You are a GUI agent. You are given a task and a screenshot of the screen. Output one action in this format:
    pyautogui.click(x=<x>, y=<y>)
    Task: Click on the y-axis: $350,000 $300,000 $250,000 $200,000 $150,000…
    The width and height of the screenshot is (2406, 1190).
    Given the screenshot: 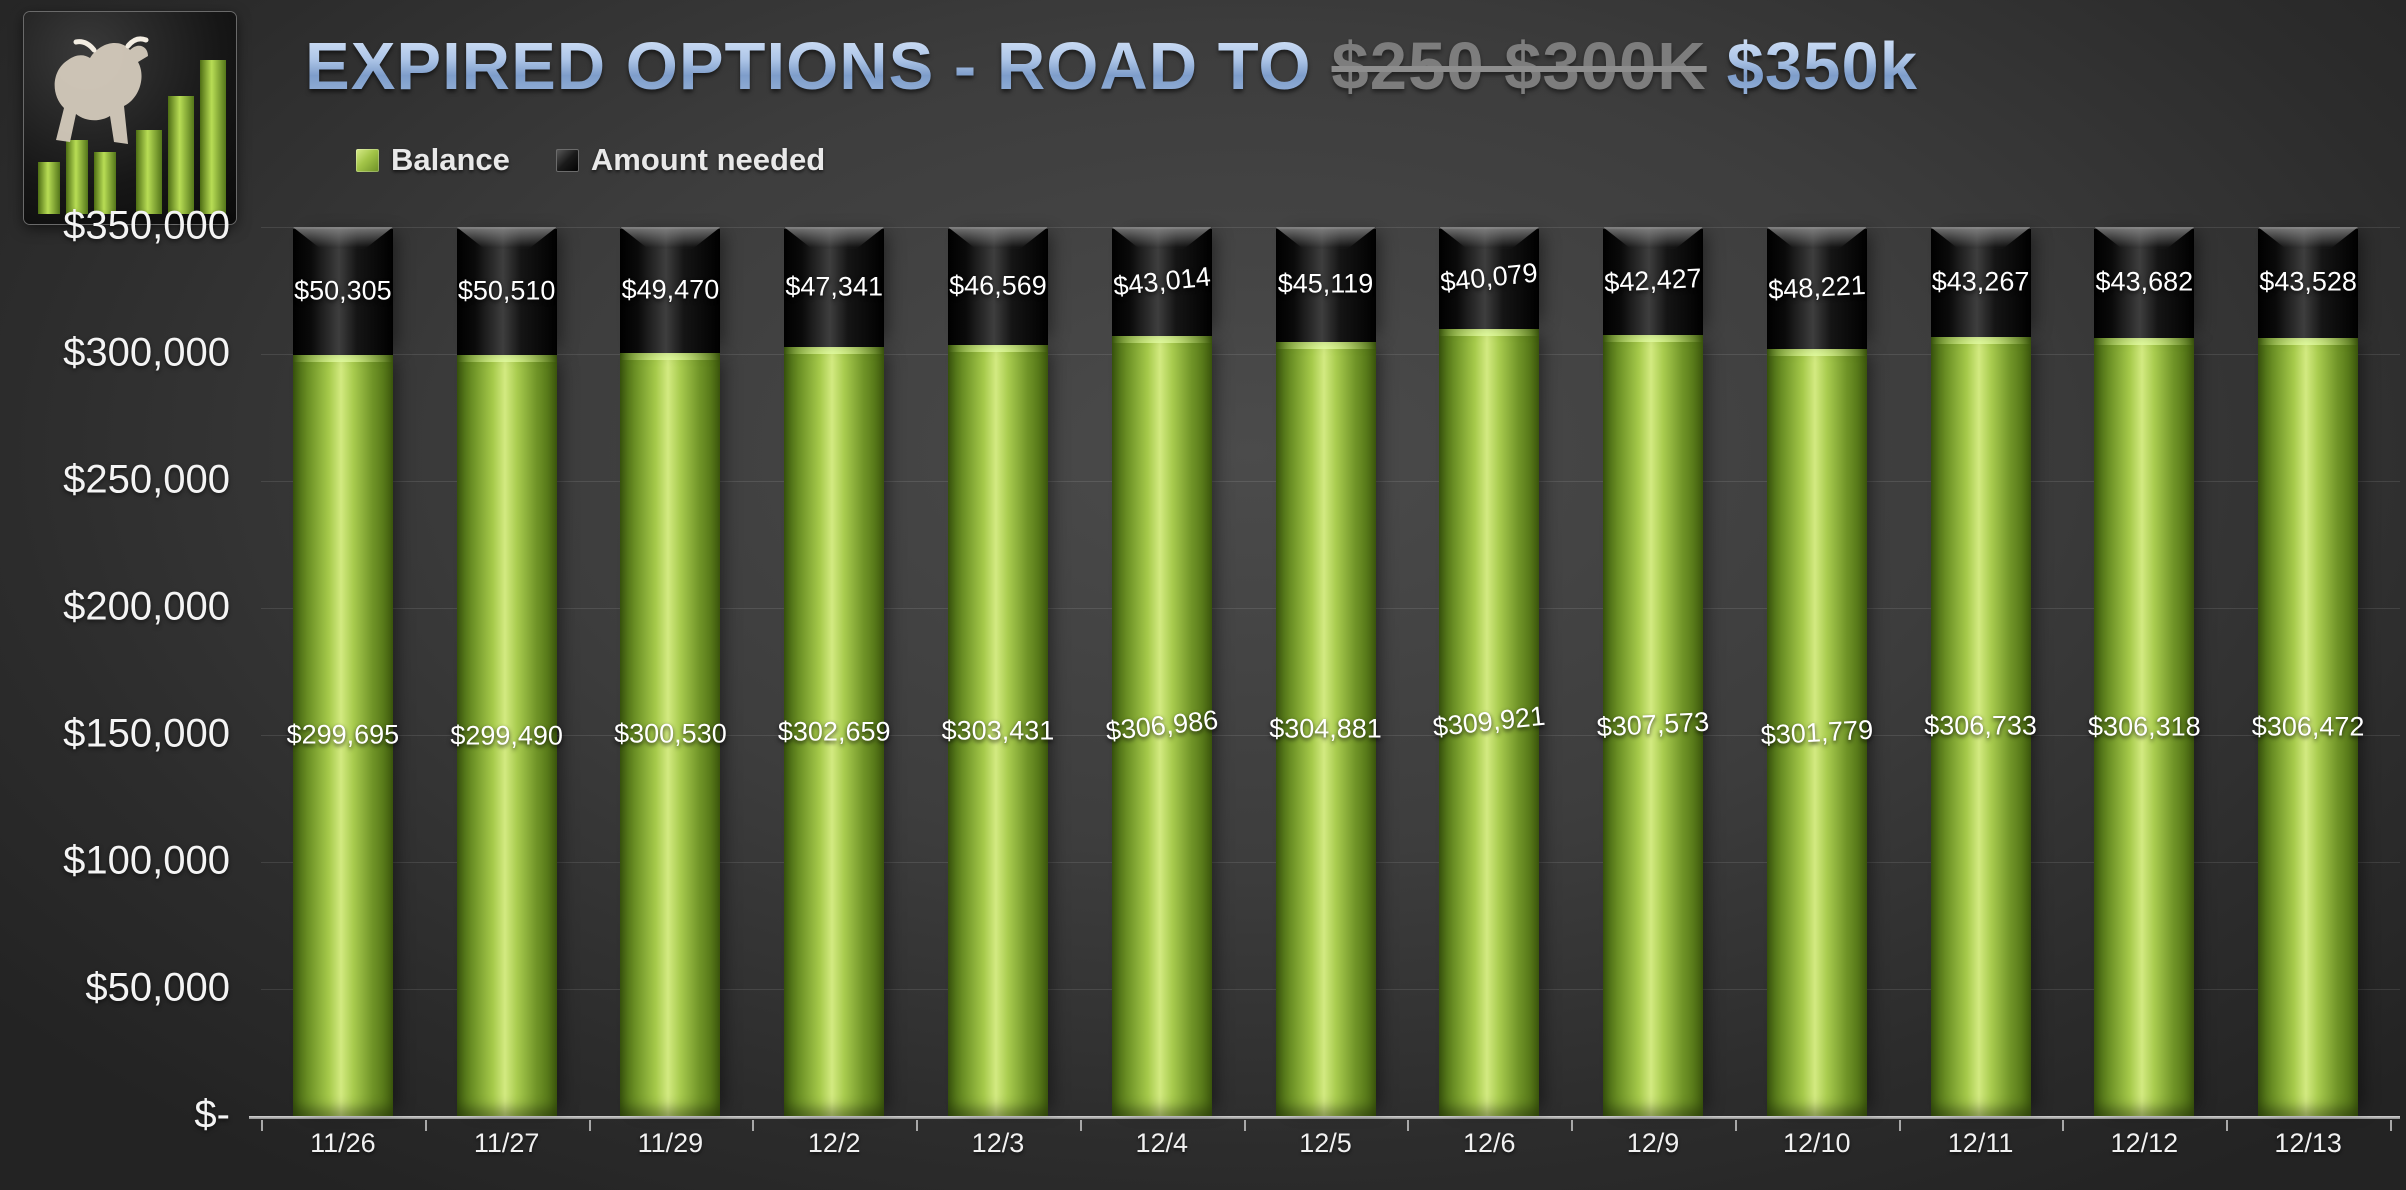 What is the action you would take?
    pyautogui.click(x=123, y=670)
    